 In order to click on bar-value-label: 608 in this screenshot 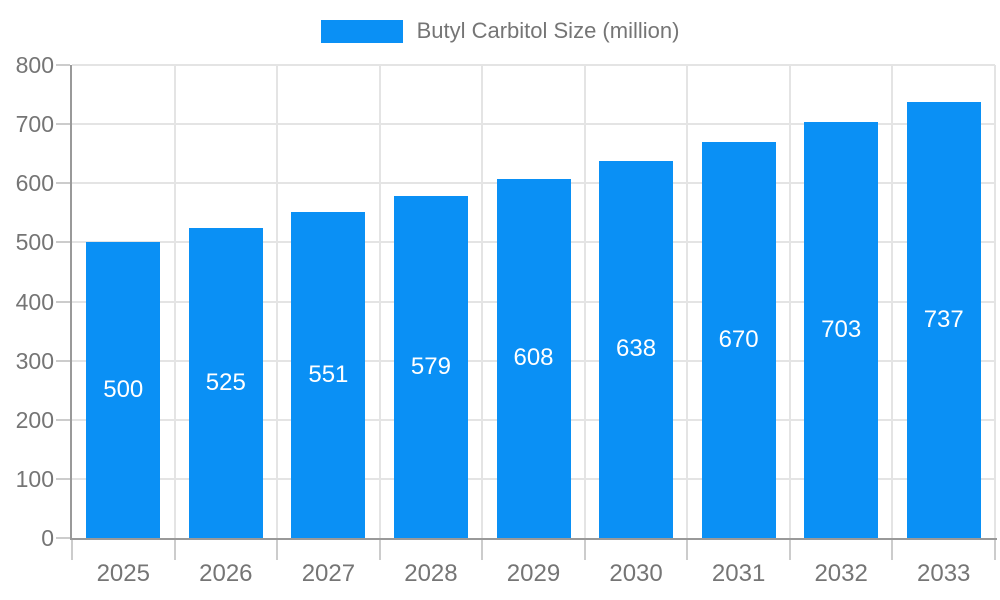, I will do `click(533, 358)`.